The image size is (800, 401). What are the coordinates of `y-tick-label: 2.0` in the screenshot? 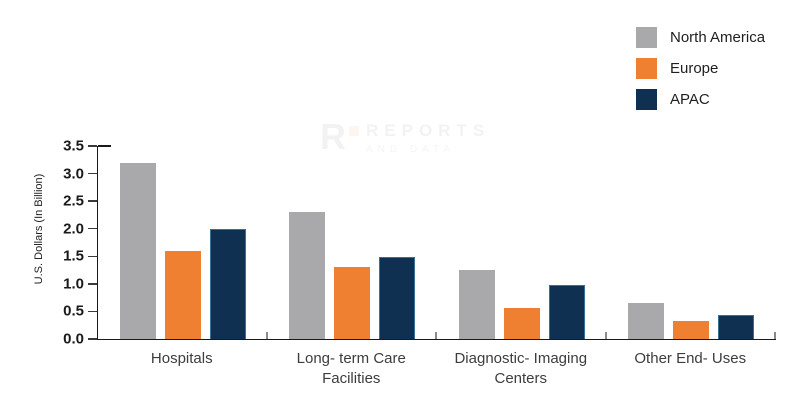 It's located at (73, 229).